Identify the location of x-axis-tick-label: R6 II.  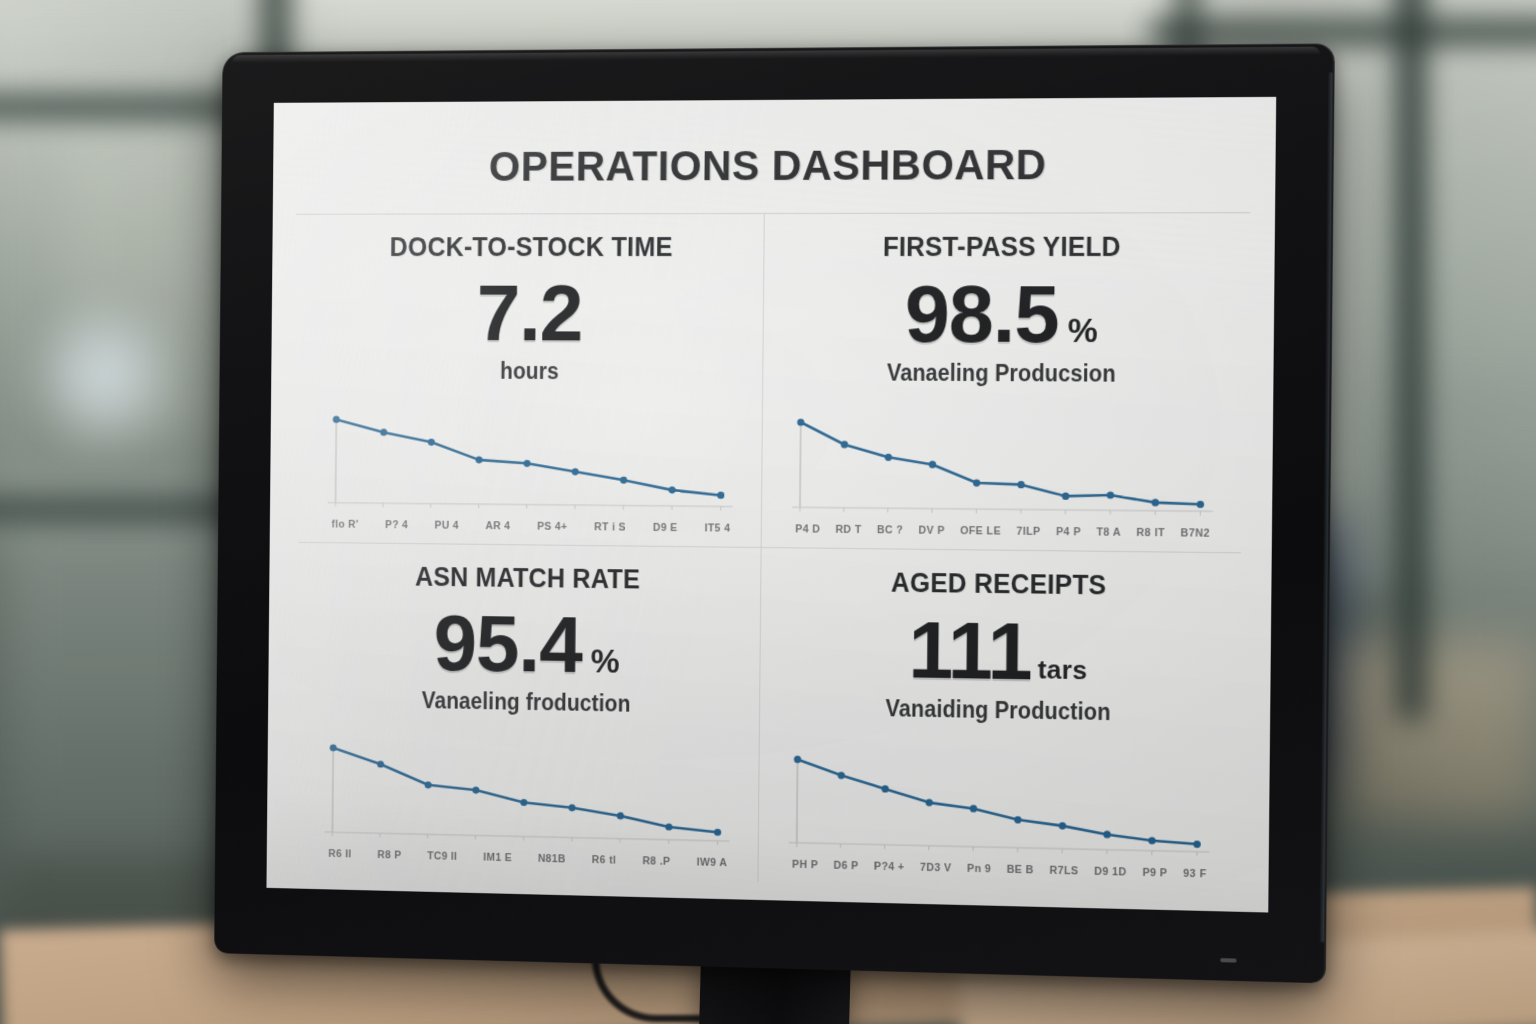
(340, 854).